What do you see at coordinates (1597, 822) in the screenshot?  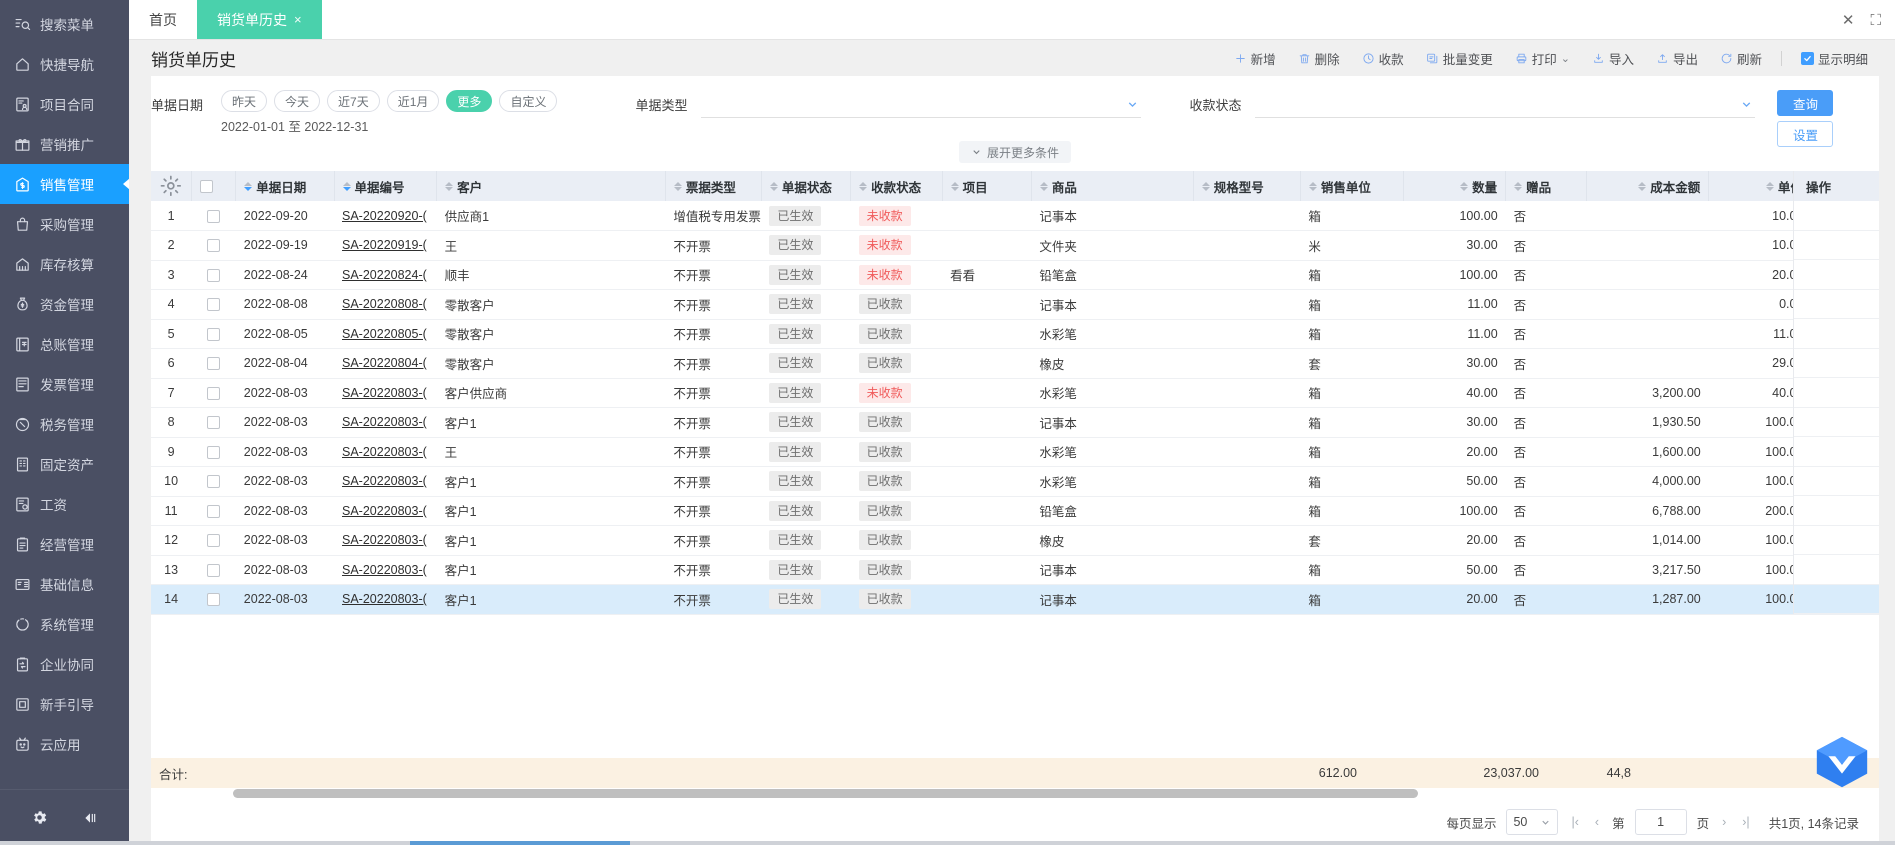 I see `prev-page-button: ‹` at bounding box center [1597, 822].